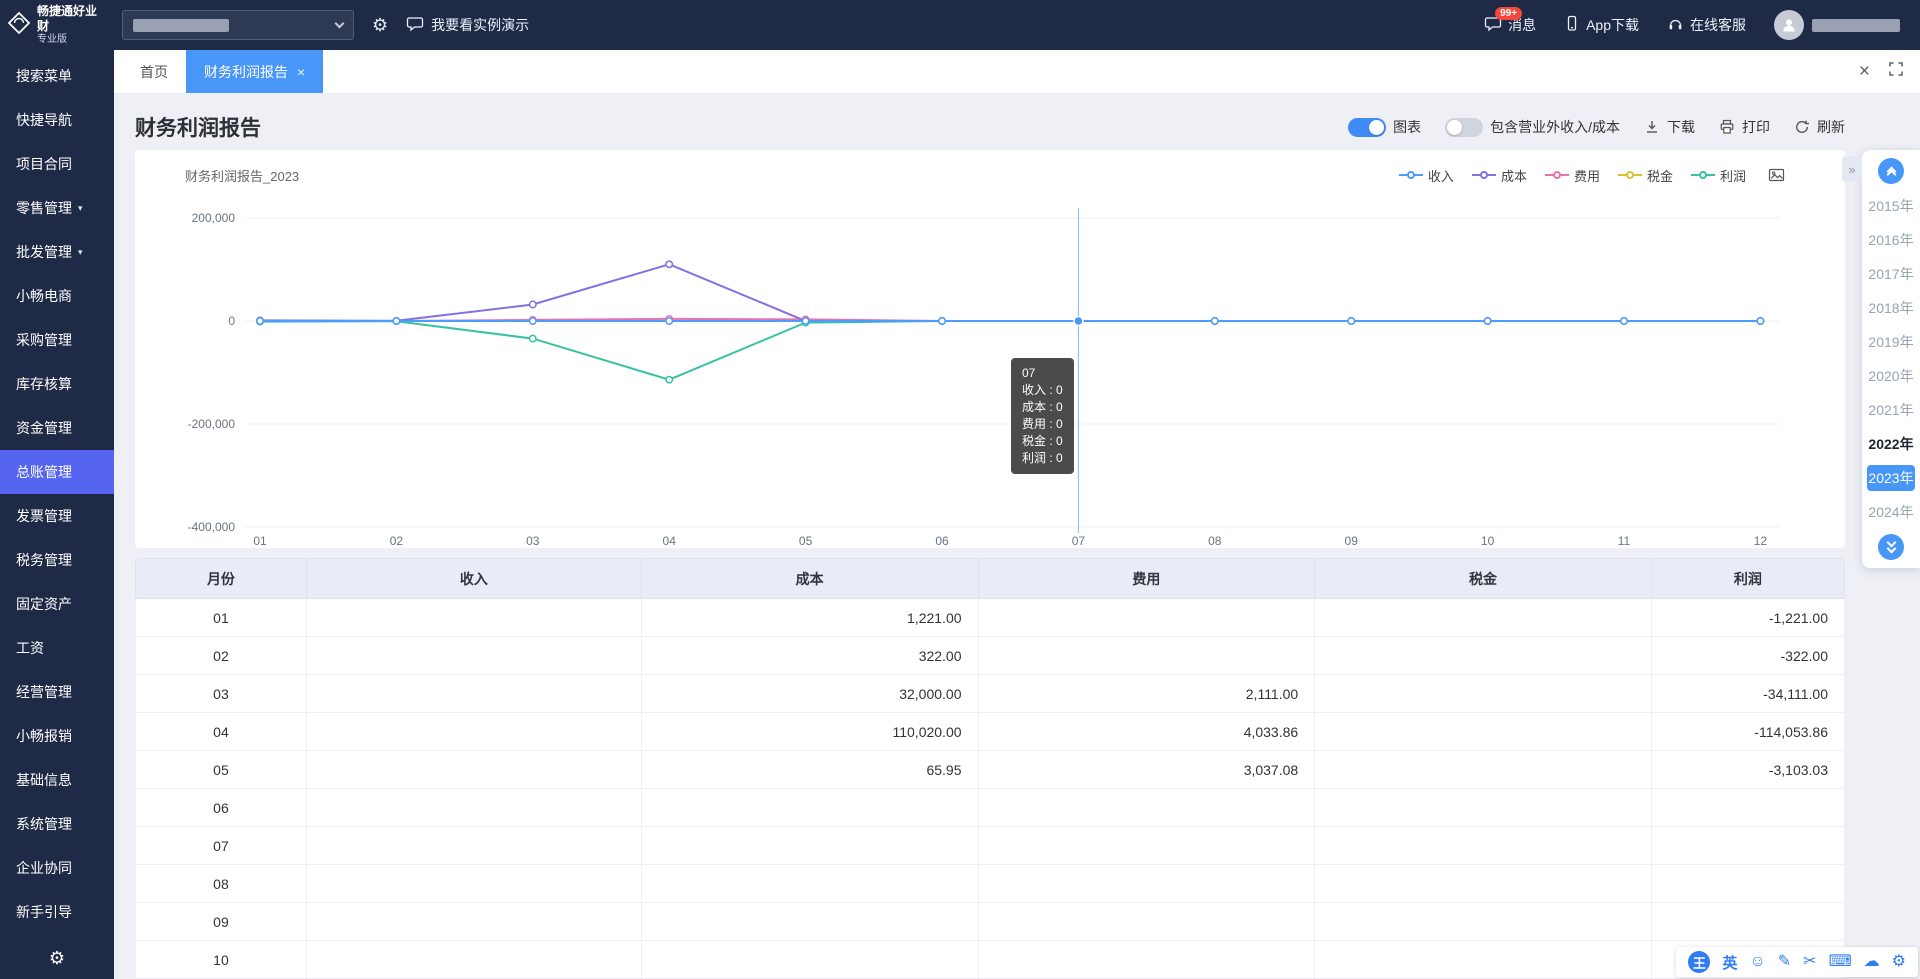 This screenshot has width=1920, height=979. Describe the element at coordinates (57, 780) in the screenshot. I see `sidebar-item: 基础信息` at that location.